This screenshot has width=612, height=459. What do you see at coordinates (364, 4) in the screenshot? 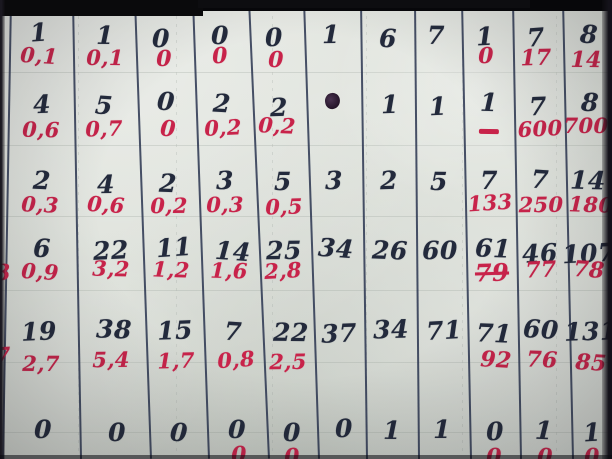
I see `photo-top-border-mid` at bounding box center [364, 4].